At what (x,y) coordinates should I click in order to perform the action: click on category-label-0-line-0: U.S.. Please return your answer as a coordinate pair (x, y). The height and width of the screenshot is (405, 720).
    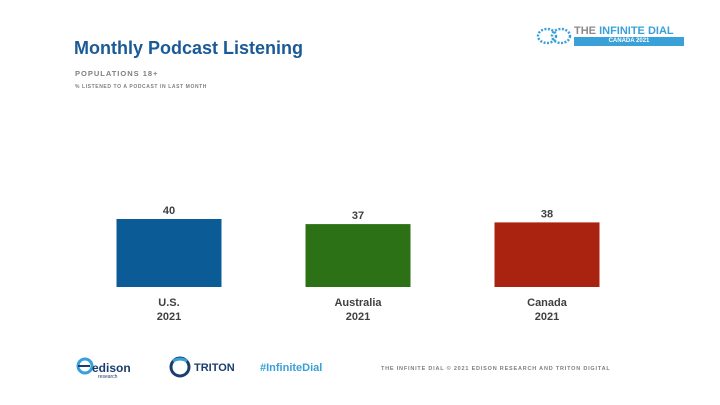
    Looking at the image, I should click on (168, 303).